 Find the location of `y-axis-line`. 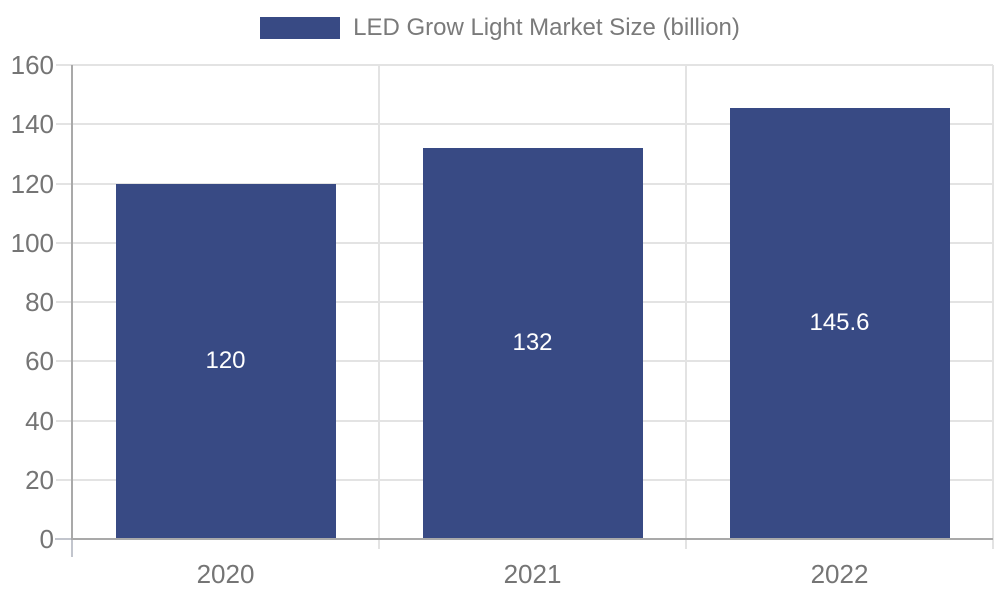

y-axis-line is located at coordinates (72, 302).